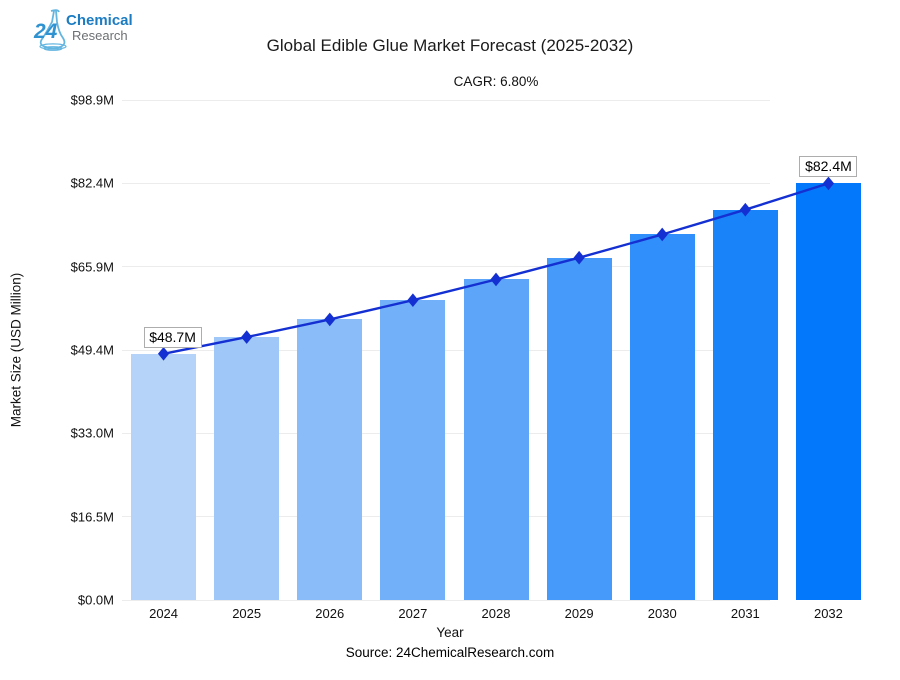 The image size is (900, 680). I want to click on bar-2026, so click(330, 459).